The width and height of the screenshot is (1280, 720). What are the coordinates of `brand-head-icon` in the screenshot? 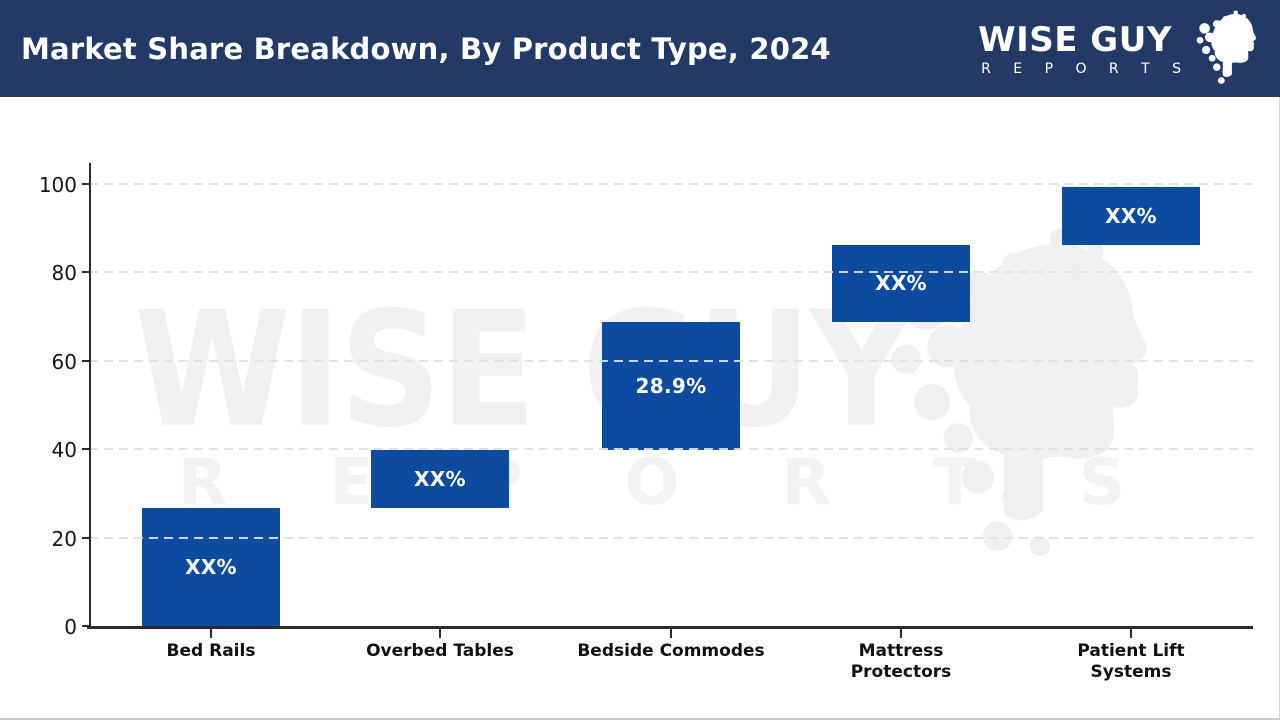 It's located at (1226, 47).